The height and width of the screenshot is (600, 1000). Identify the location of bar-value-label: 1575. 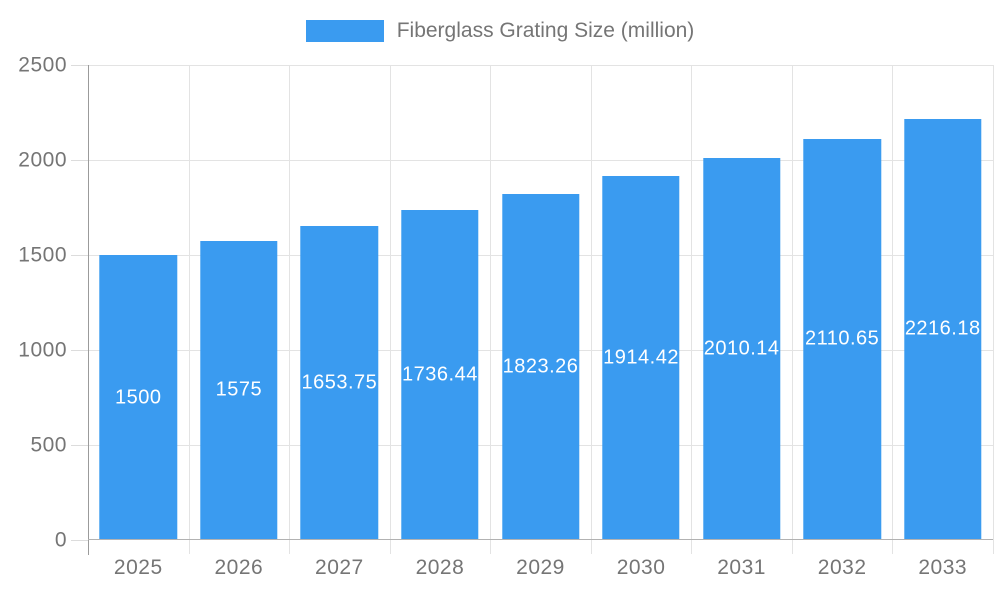
(239, 389).